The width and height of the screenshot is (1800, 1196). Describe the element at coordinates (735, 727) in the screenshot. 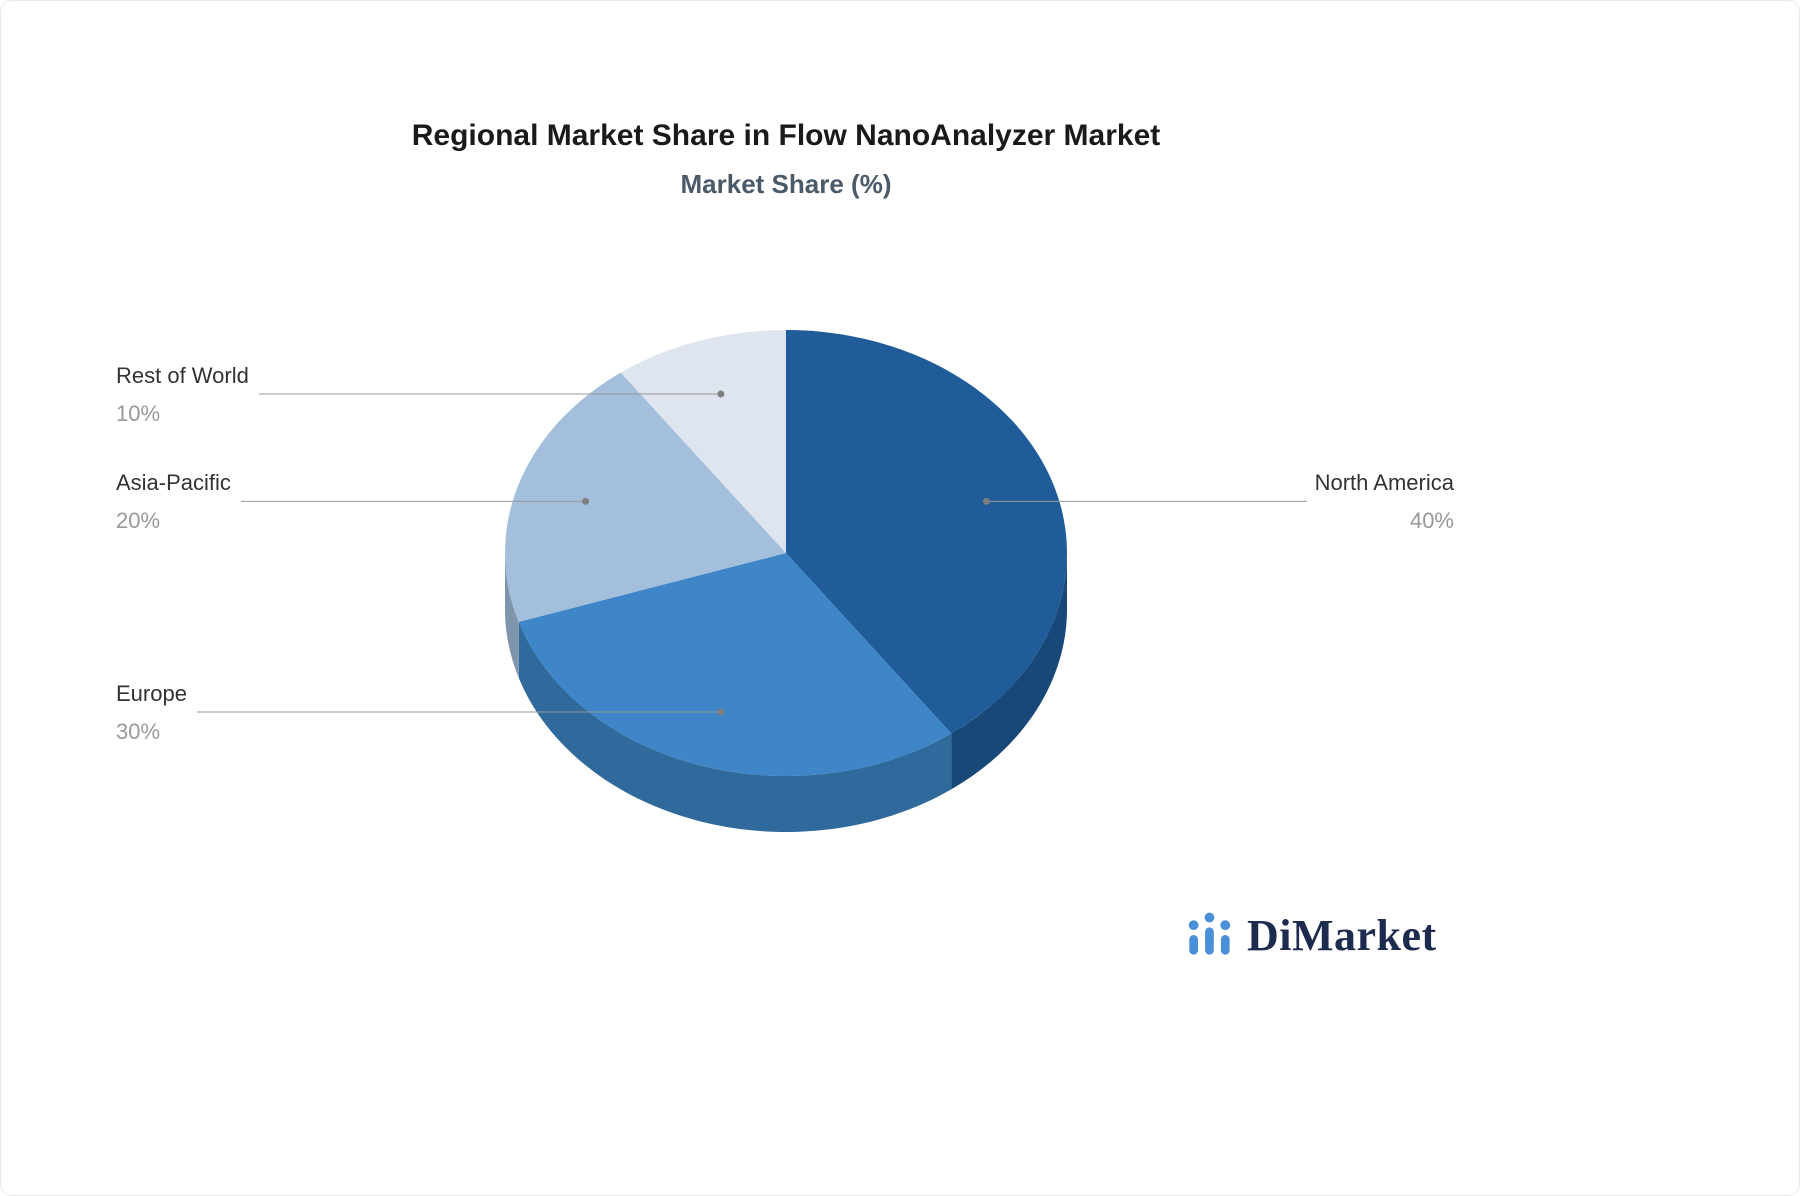

I see `pie-slice-side-europe` at that location.